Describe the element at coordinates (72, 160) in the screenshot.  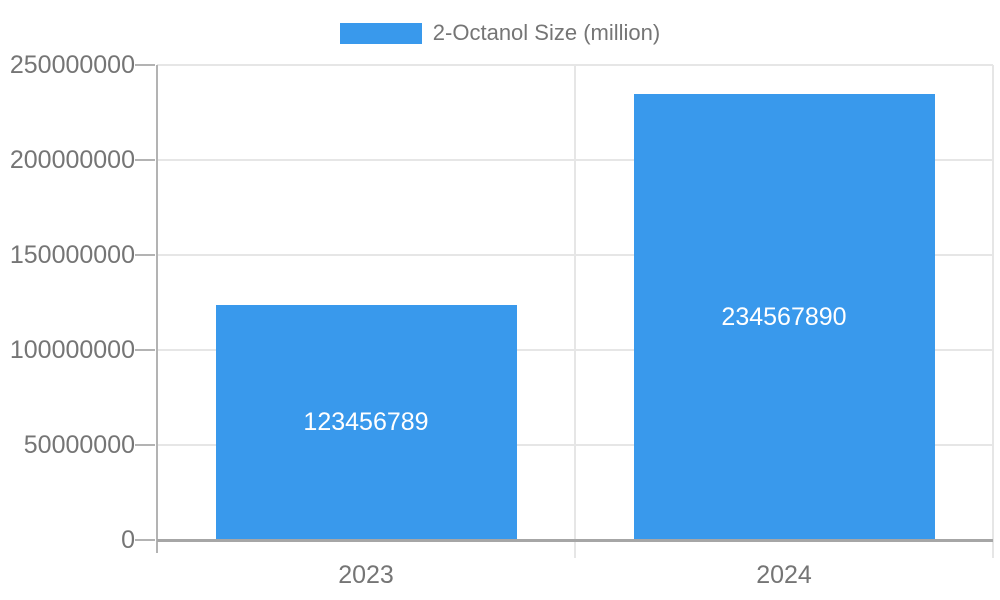
I see `y-axis-tick-label: 200000000` at that location.